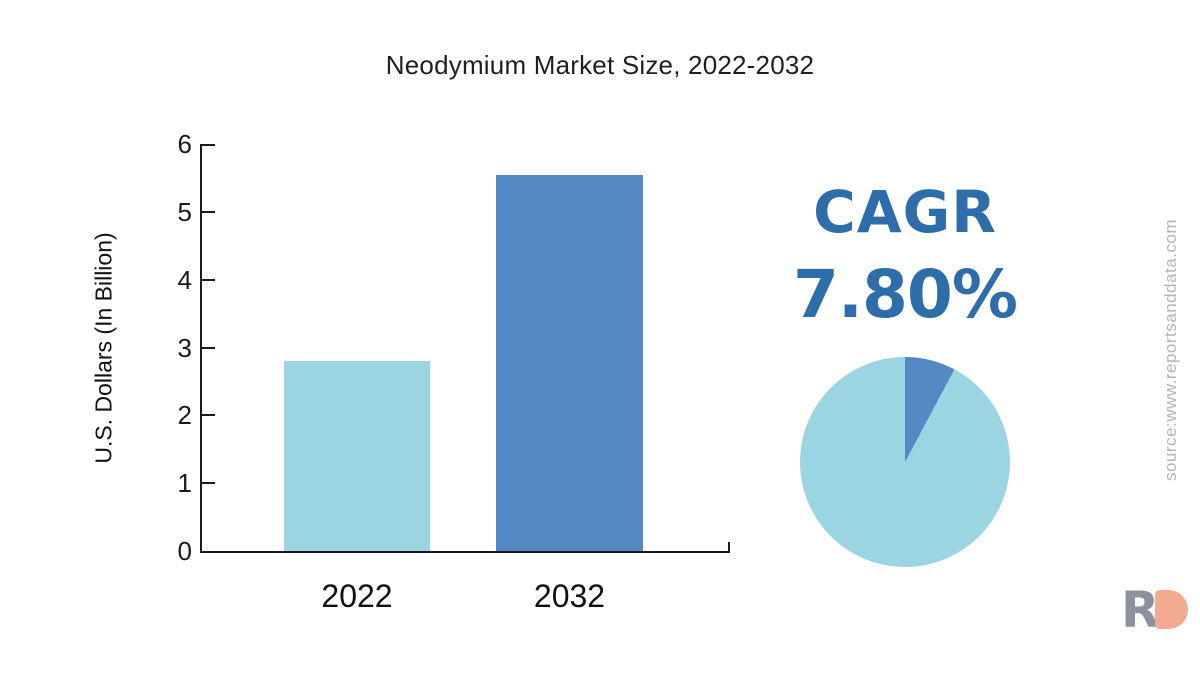  What do you see at coordinates (184, 483) in the screenshot?
I see `y-tick-label: 1` at bounding box center [184, 483].